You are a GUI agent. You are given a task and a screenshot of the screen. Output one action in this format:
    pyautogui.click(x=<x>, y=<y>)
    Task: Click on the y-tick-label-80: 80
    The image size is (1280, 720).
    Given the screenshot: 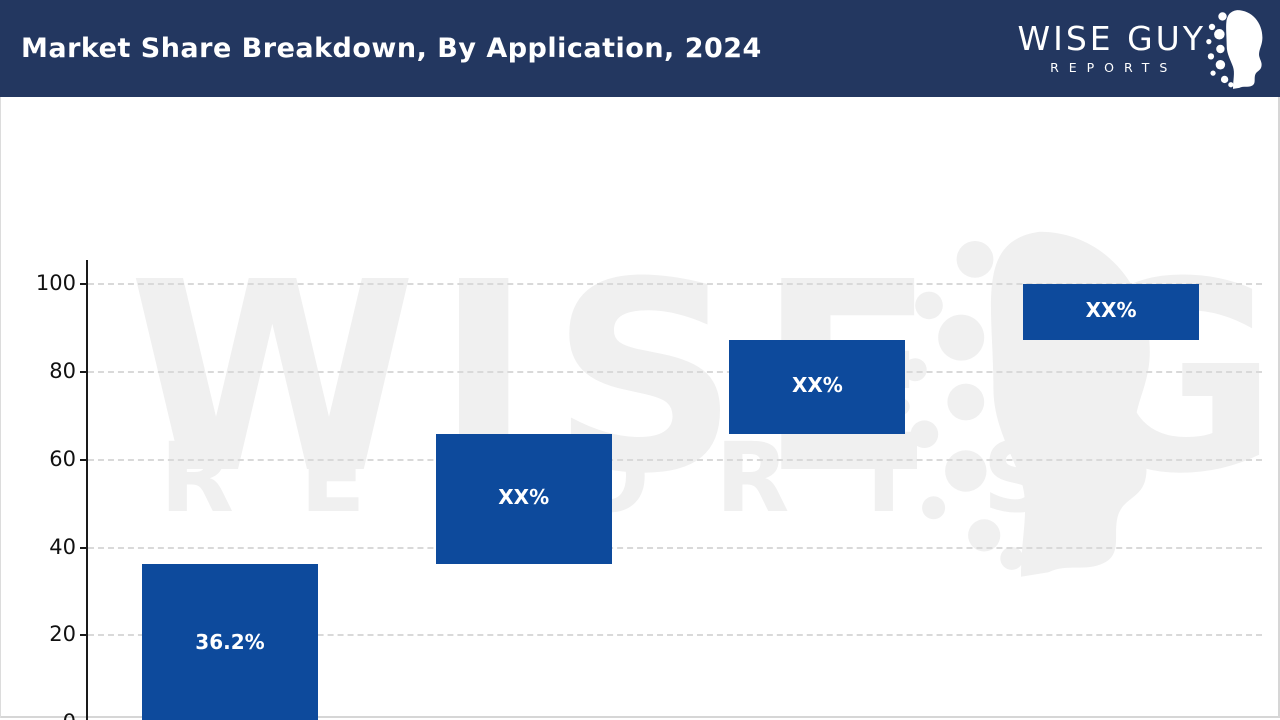 What is the action you would take?
    pyautogui.click(x=62, y=370)
    